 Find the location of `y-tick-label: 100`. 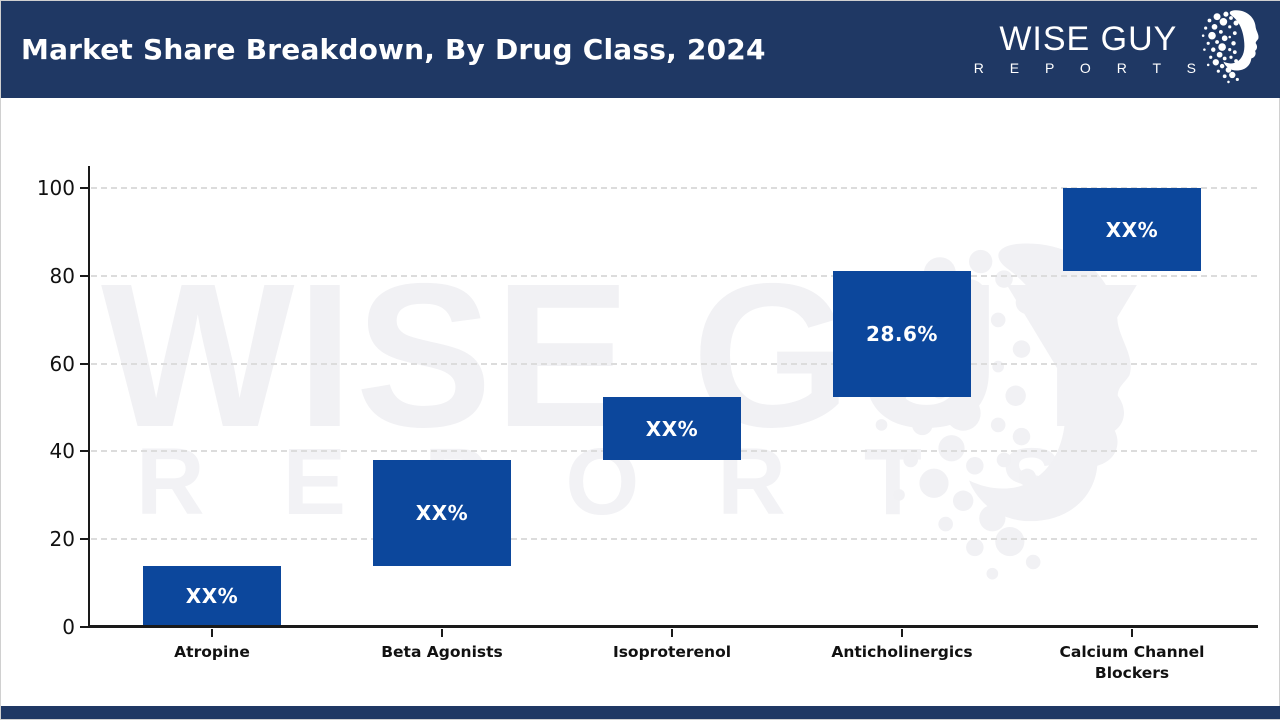

y-tick-label: 100 is located at coordinates (55, 188).